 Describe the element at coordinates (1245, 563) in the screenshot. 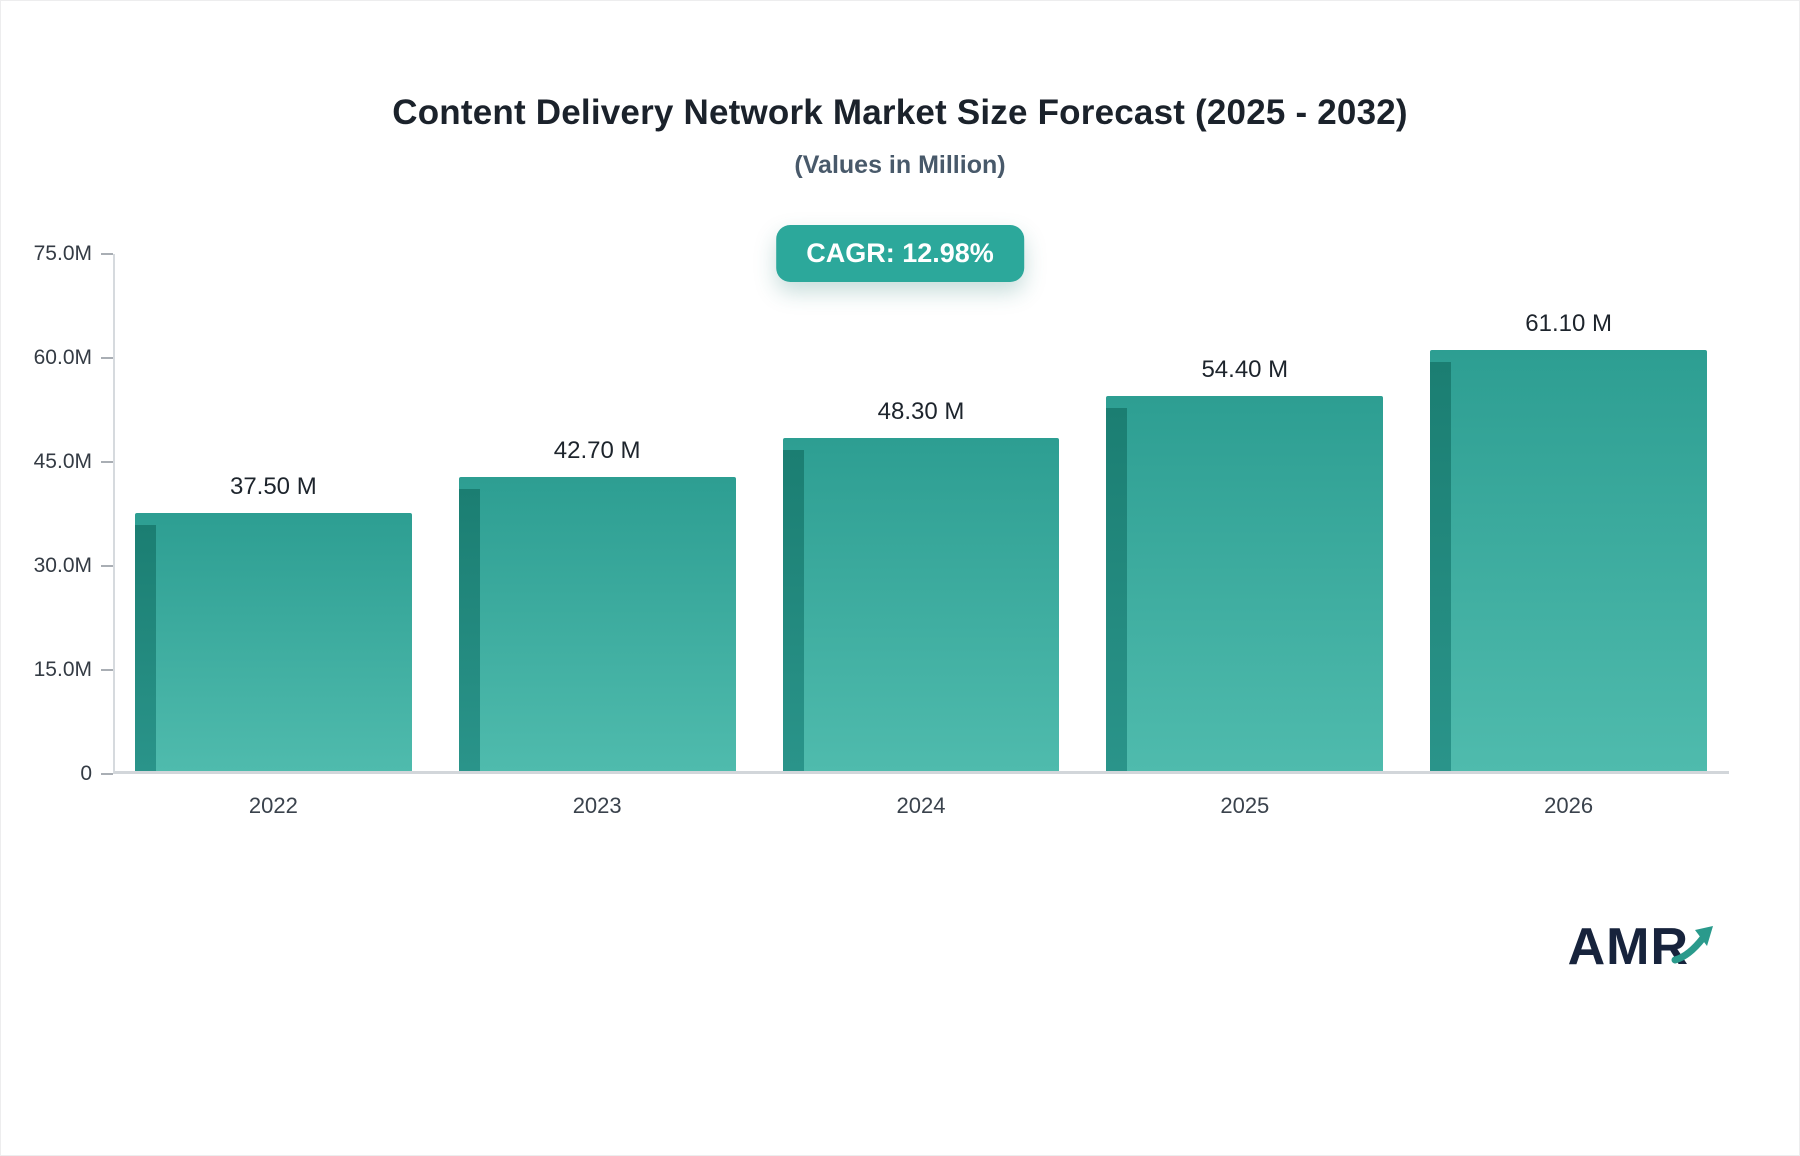

I see `bar-2025: 54.40 M` at that location.